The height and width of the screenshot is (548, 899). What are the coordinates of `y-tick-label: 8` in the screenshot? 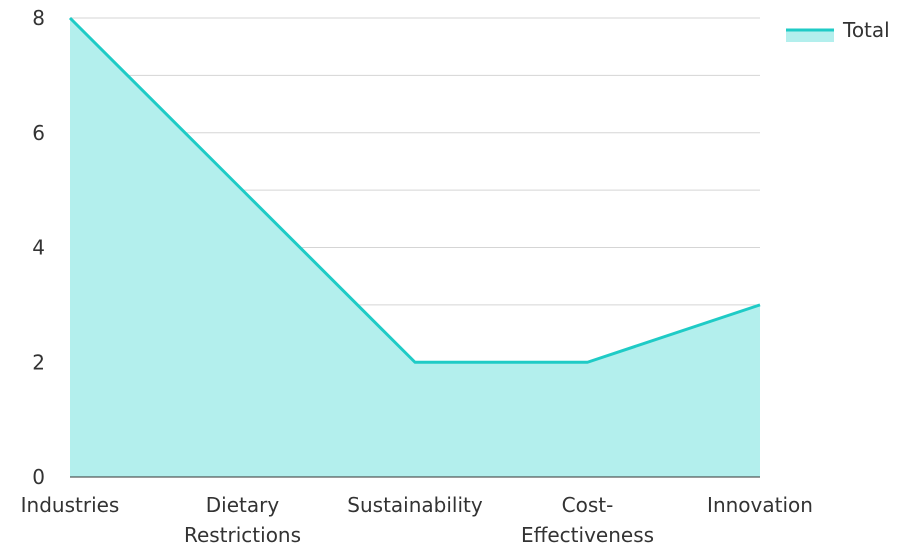 It's located at (38, 18).